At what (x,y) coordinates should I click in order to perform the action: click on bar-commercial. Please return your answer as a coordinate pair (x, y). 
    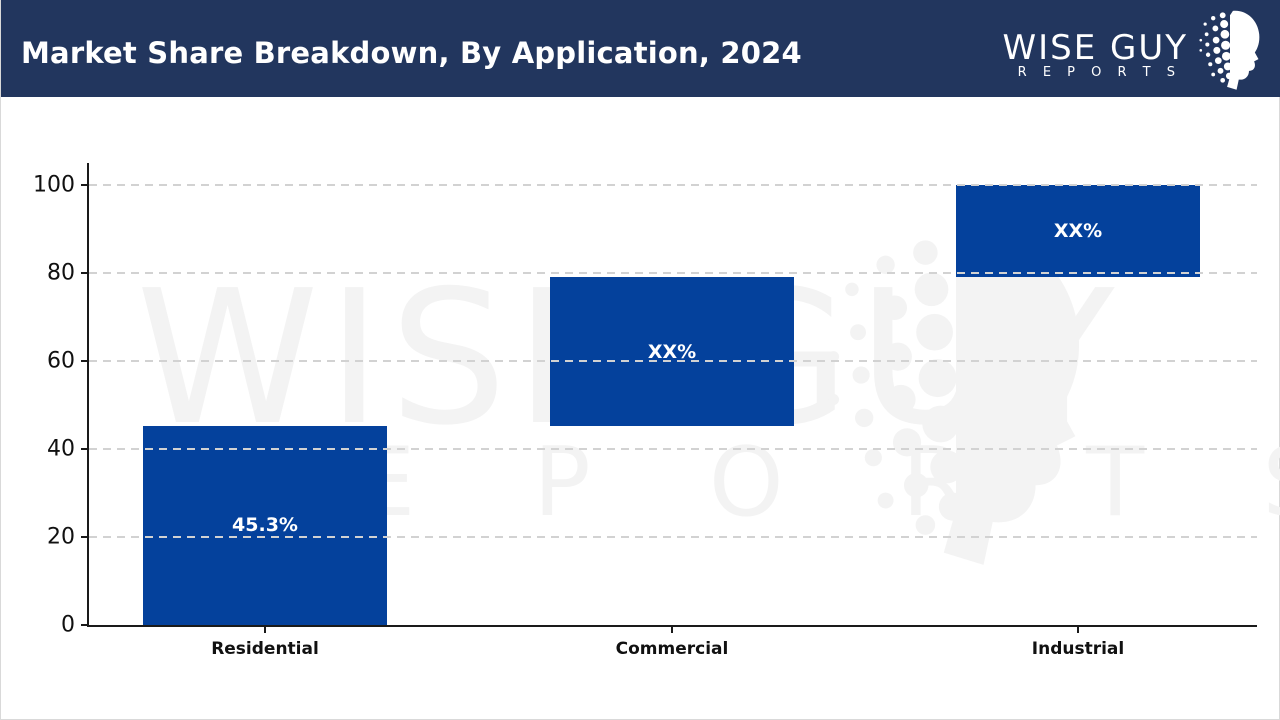
    Looking at the image, I should click on (672, 351).